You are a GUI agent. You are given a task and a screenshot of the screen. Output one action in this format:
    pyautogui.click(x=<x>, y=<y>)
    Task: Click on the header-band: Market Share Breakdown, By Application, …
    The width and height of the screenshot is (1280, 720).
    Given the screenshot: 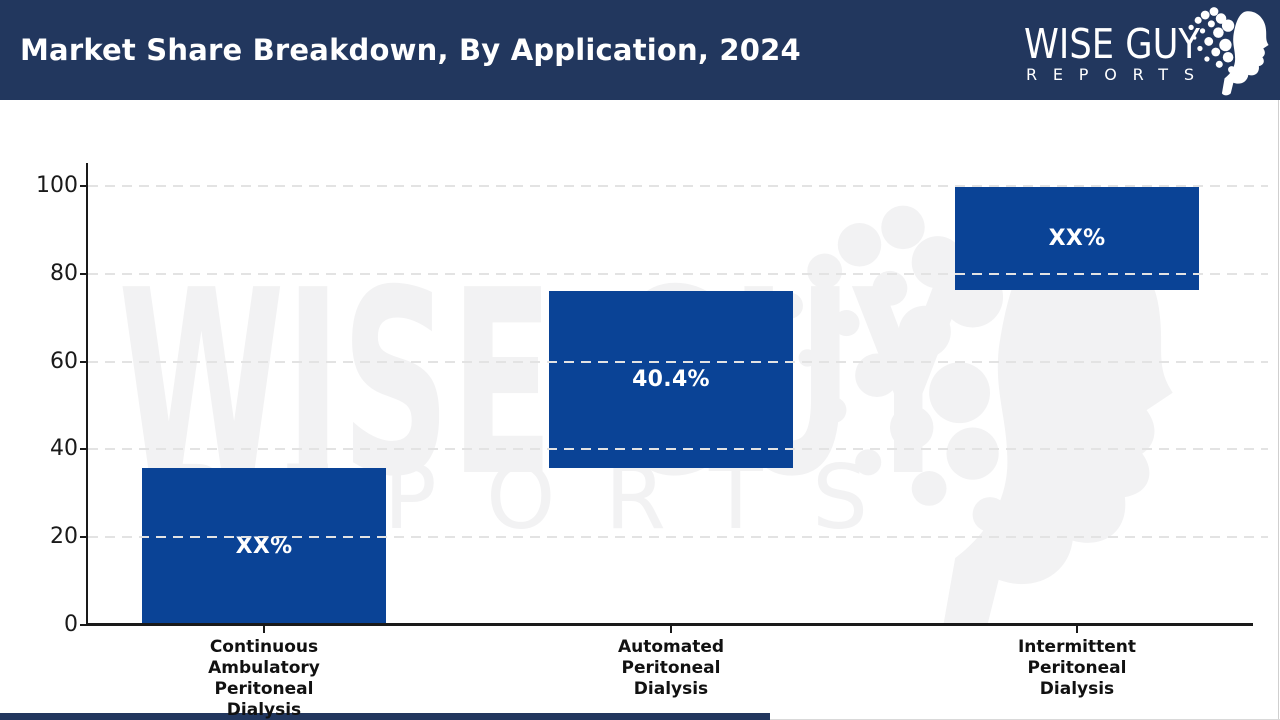 What is the action you would take?
    pyautogui.click(x=640, y=50)
    